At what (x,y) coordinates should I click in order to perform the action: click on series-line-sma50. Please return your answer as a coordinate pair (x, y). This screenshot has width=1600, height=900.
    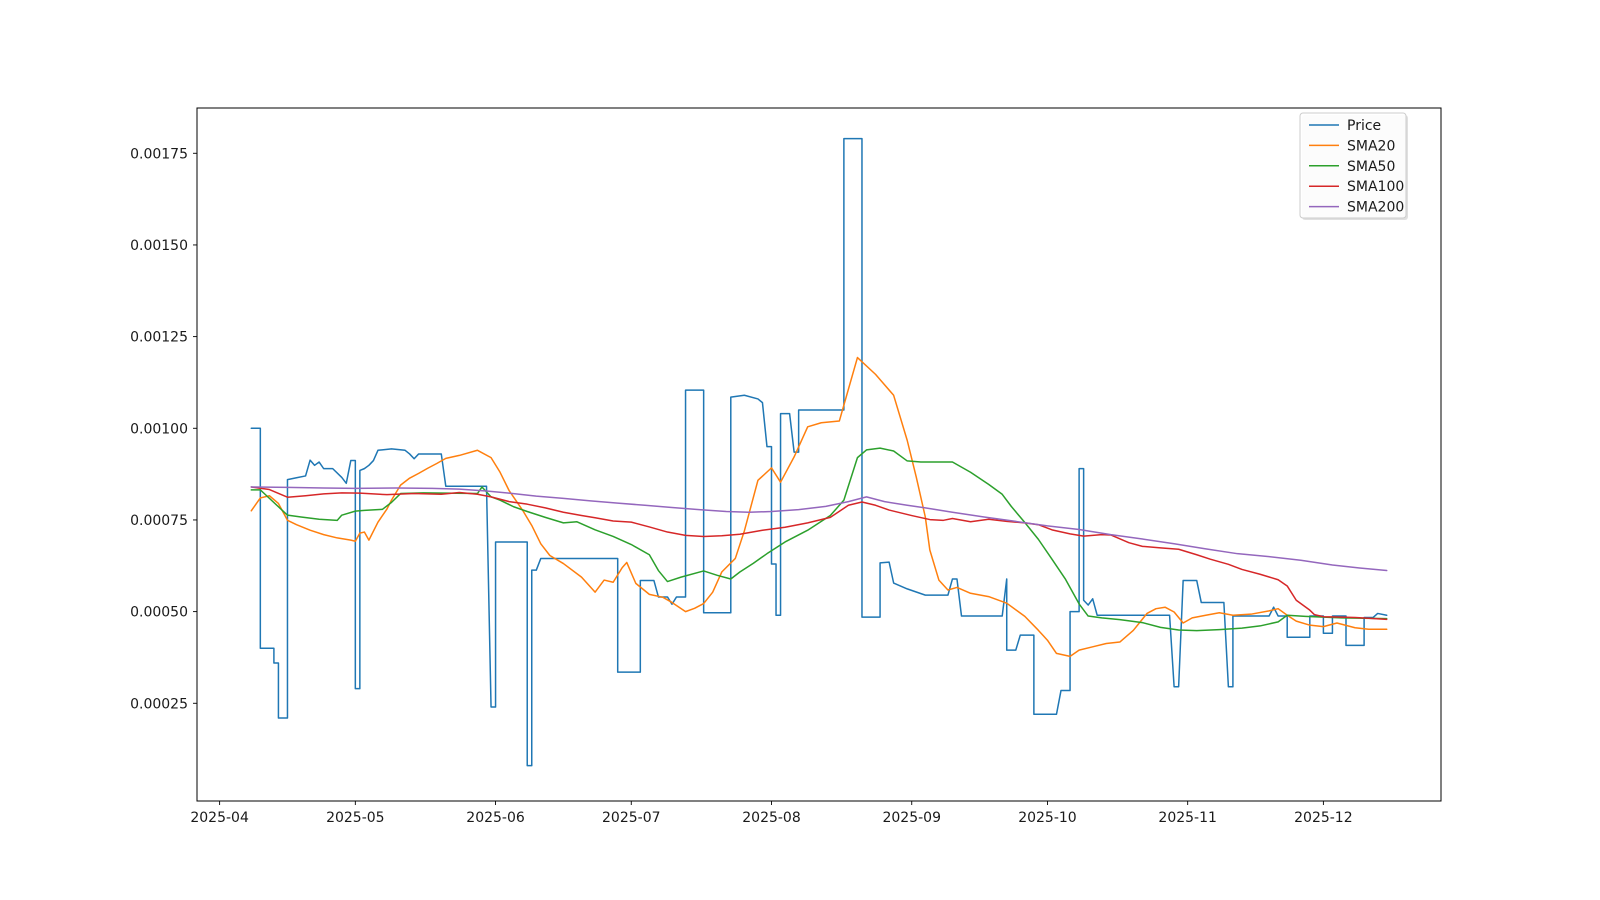
    Looking at the image, I should click on (819, 539).